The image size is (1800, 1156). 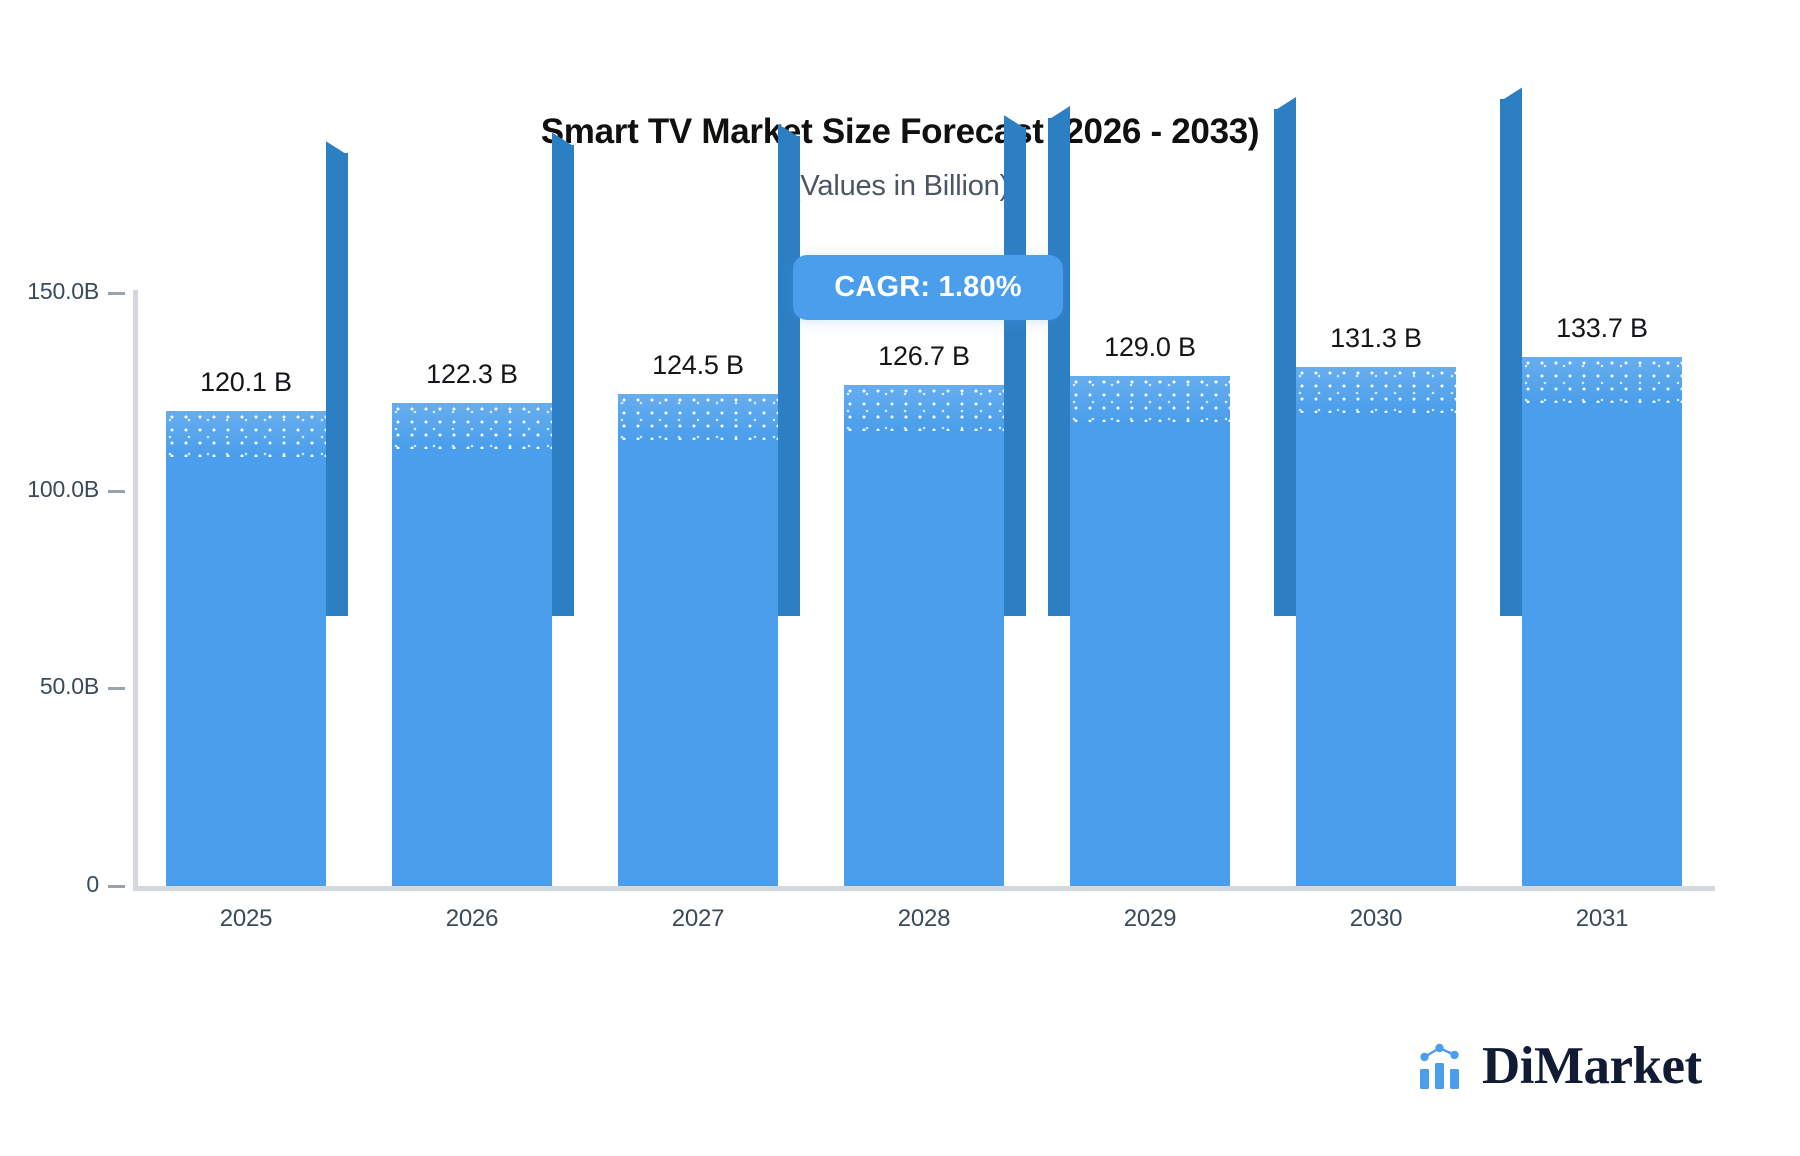 I want to click on x-axis-label-2031: 2031, so click(x=1602, y=918).